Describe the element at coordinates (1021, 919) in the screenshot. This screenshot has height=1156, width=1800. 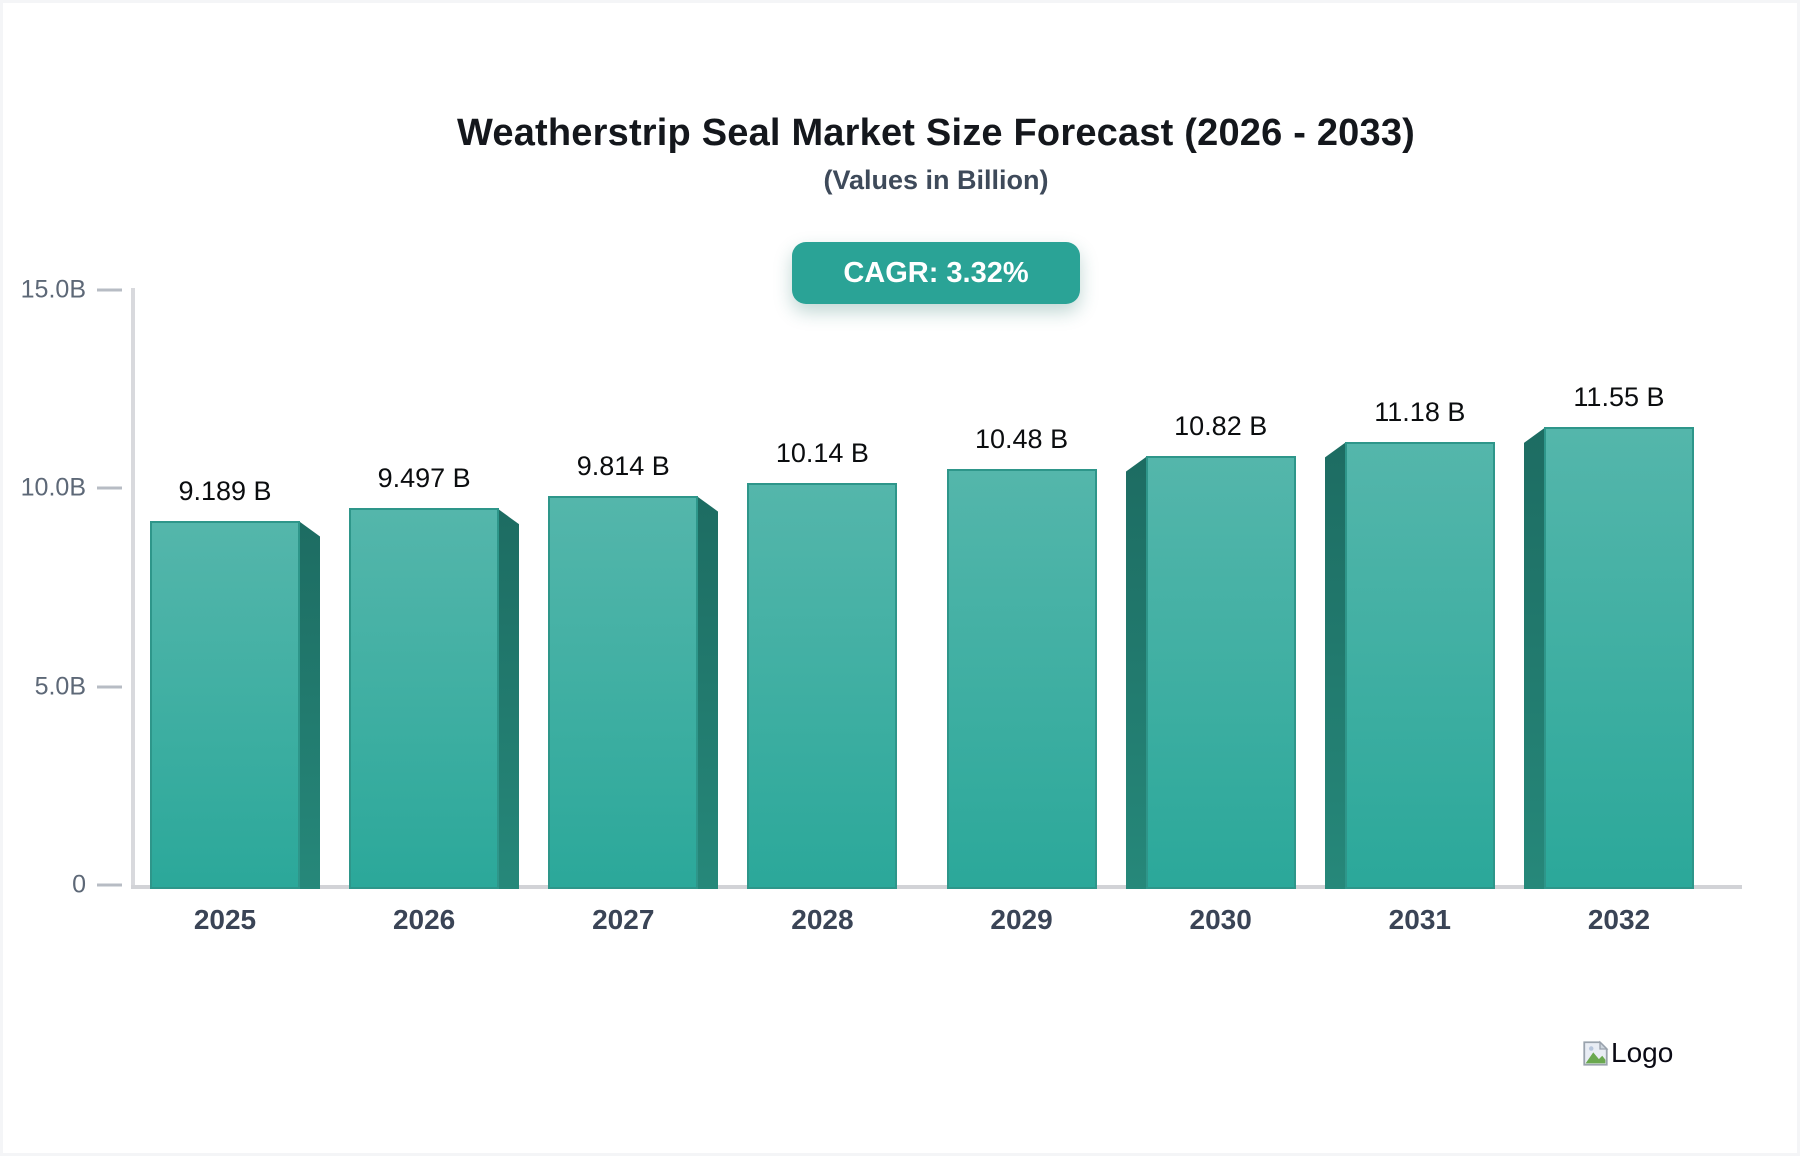
I see `x-axis-category-label: 2029` at that location.